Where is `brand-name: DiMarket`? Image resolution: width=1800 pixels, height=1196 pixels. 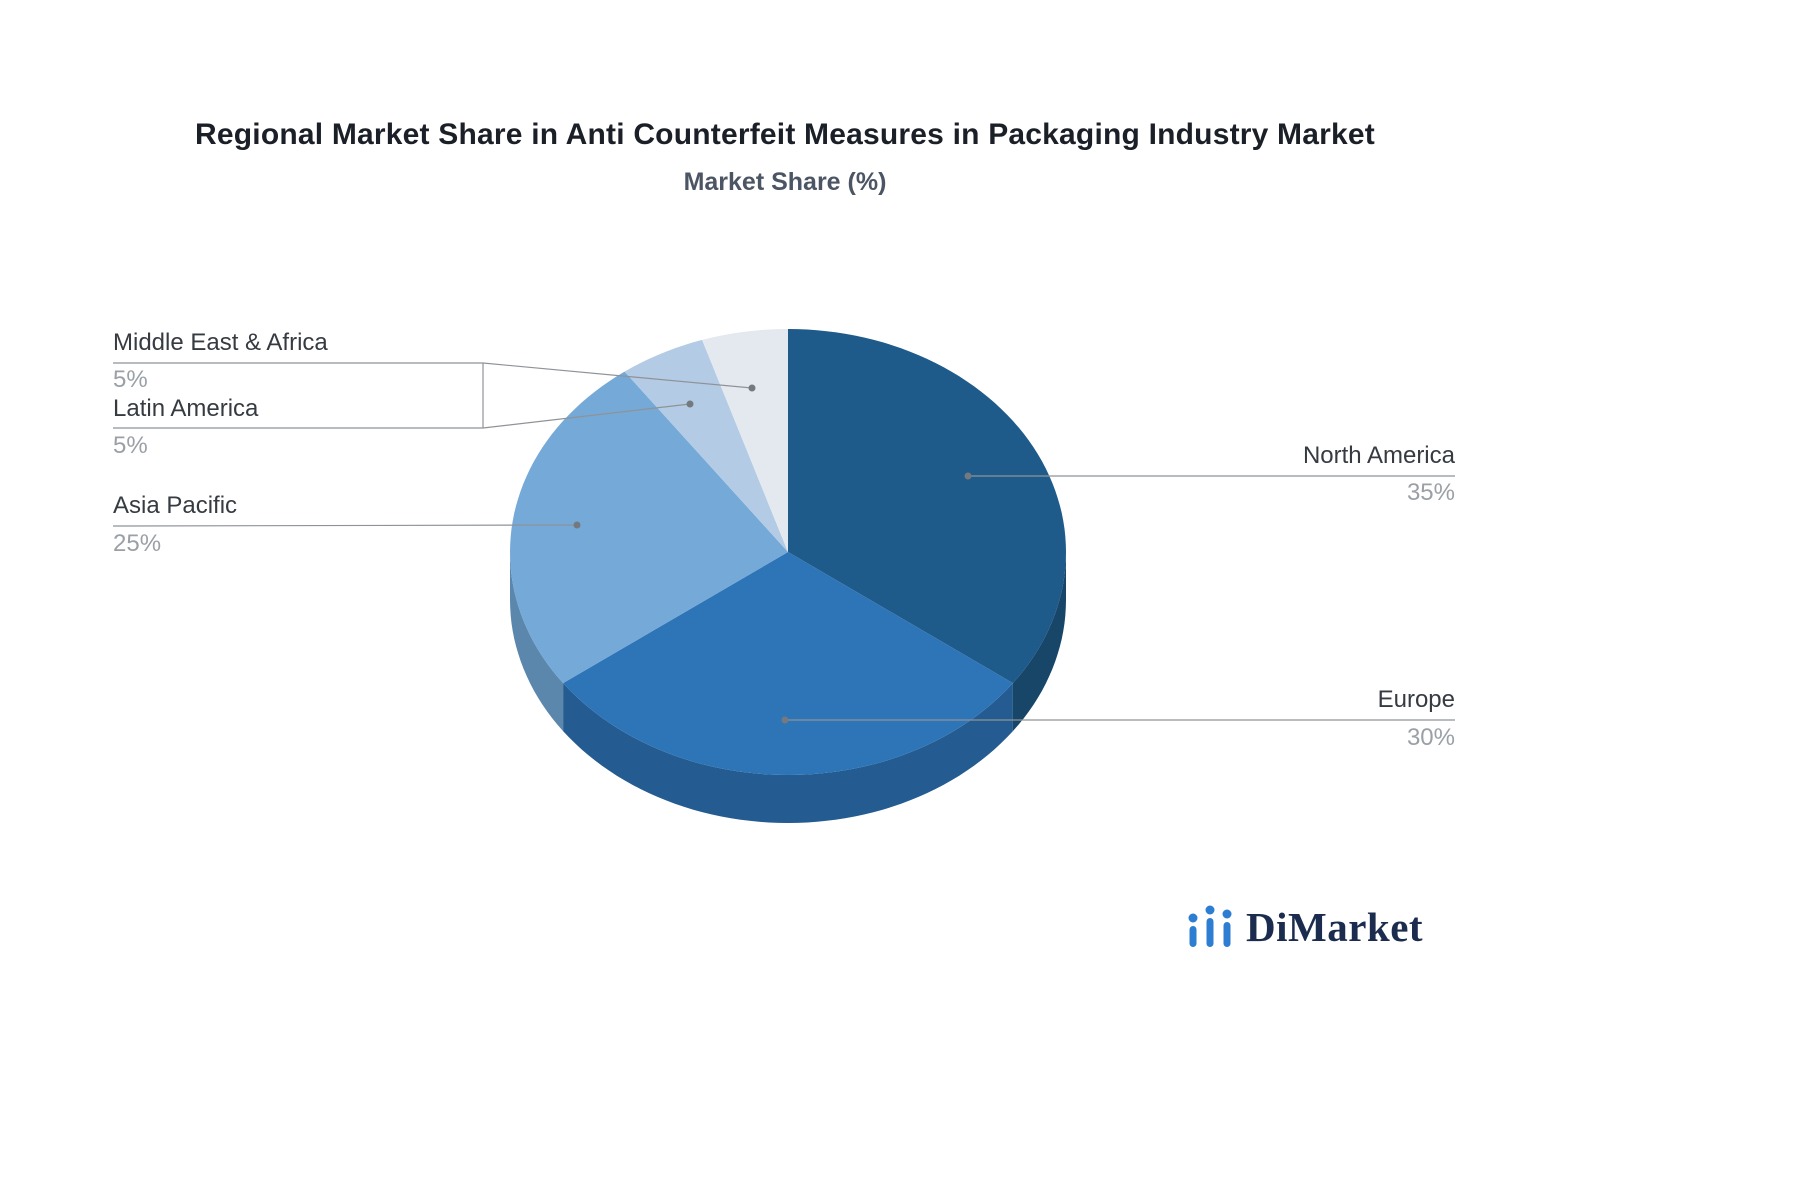
brand-name: DiMarket is located at coordinates (1335, 927).